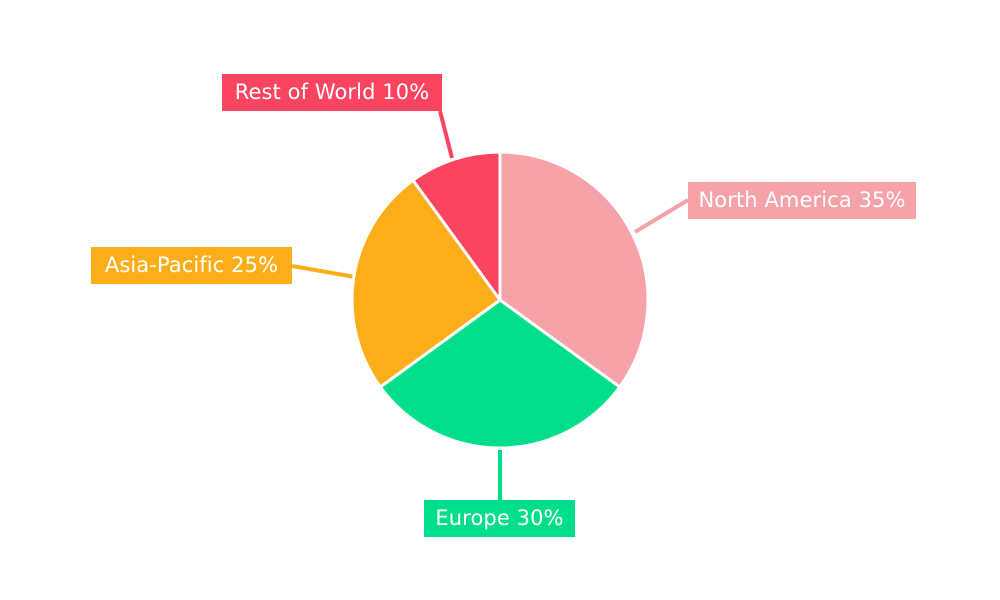  Describe the element at coordinates (332, 92) in the screenshot. I see `slice-label-rest-of-world: Rest of World 10%` at that location.